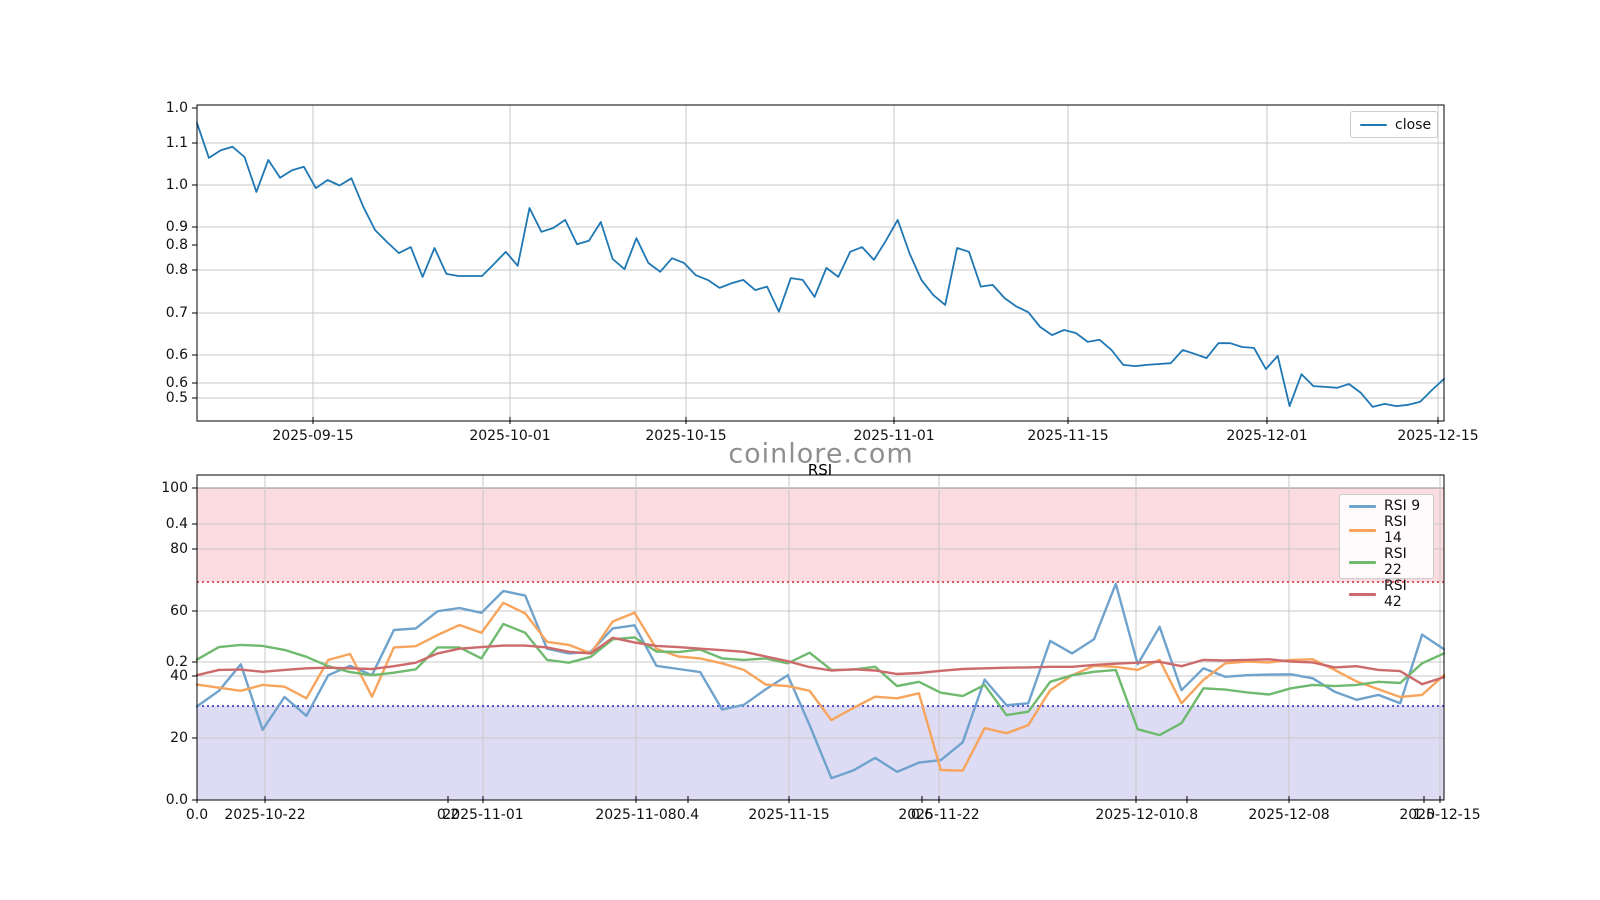 Image resolution: width=1600 pixels, height=900 pixels. Describe the element at coordinates (1402, 506) in the screenshot. I see `legend-label-rsi9: RSI 9` at that location.